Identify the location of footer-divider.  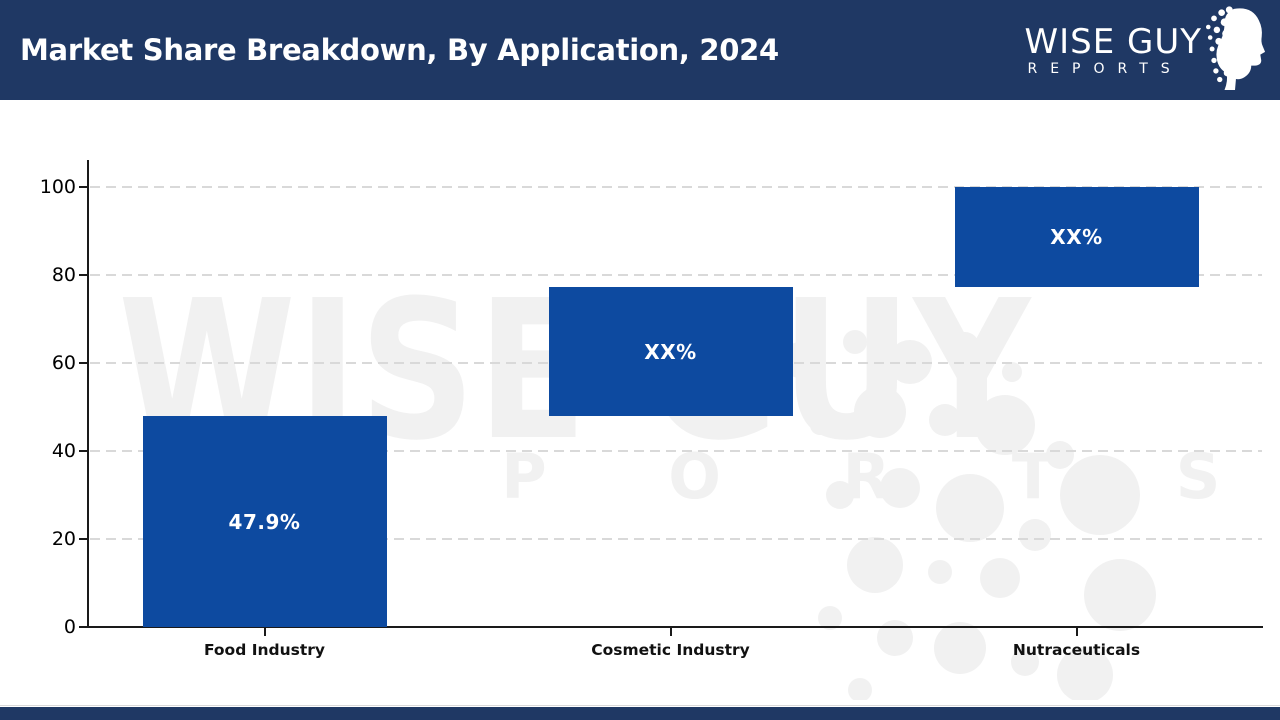
(640, 705).